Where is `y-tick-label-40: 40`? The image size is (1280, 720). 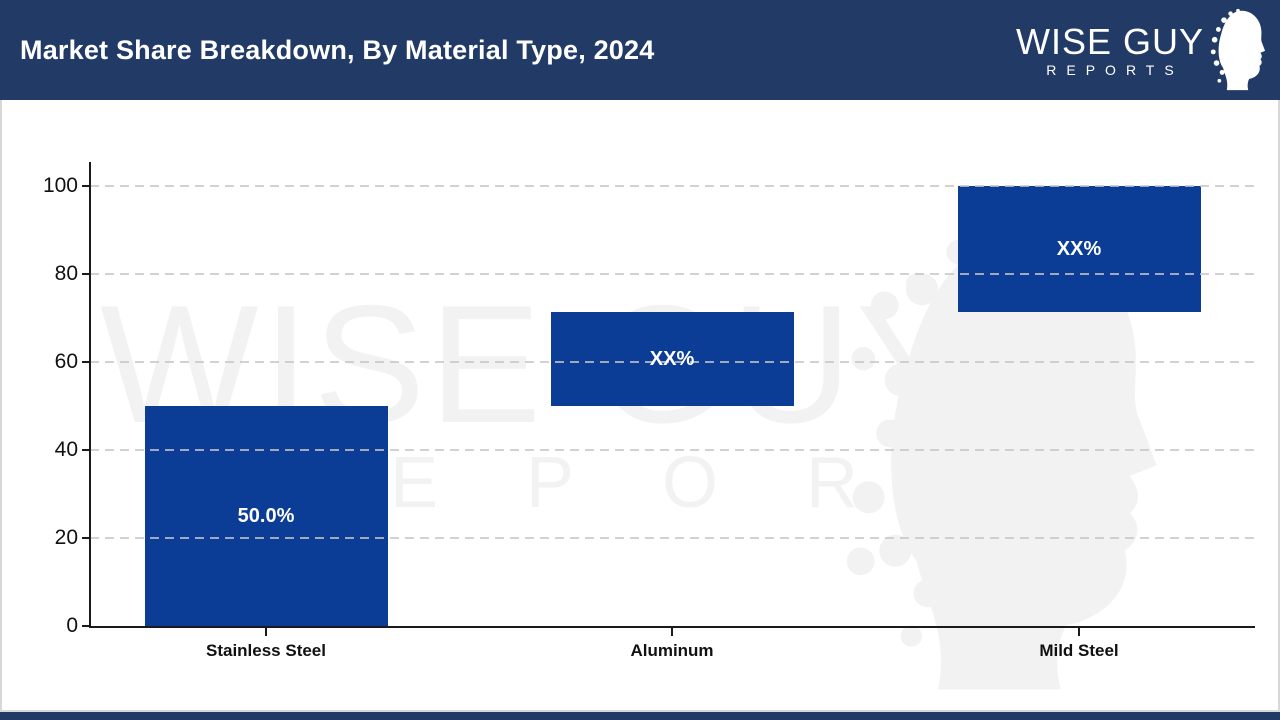 y-tick-label-40: 40 is located at coordinates (66, 449).